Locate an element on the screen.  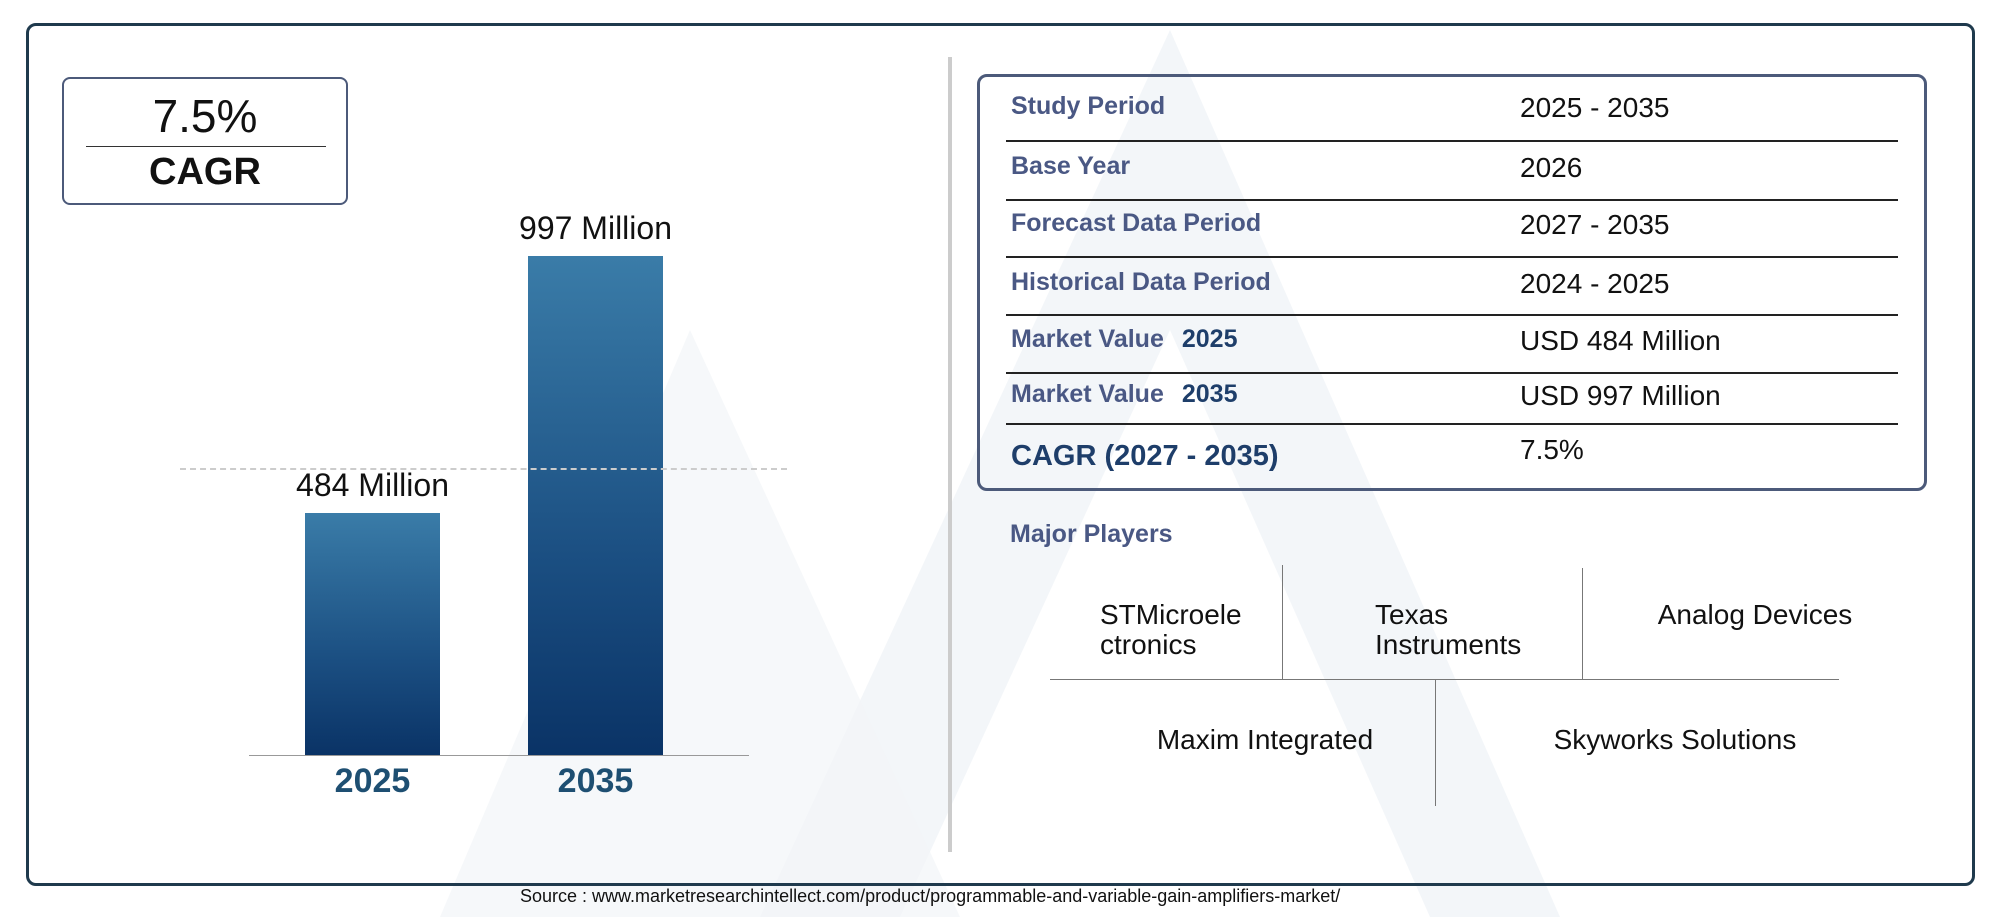
table-row-label: Market Value 2025 is located at coordinates (1124, 339).